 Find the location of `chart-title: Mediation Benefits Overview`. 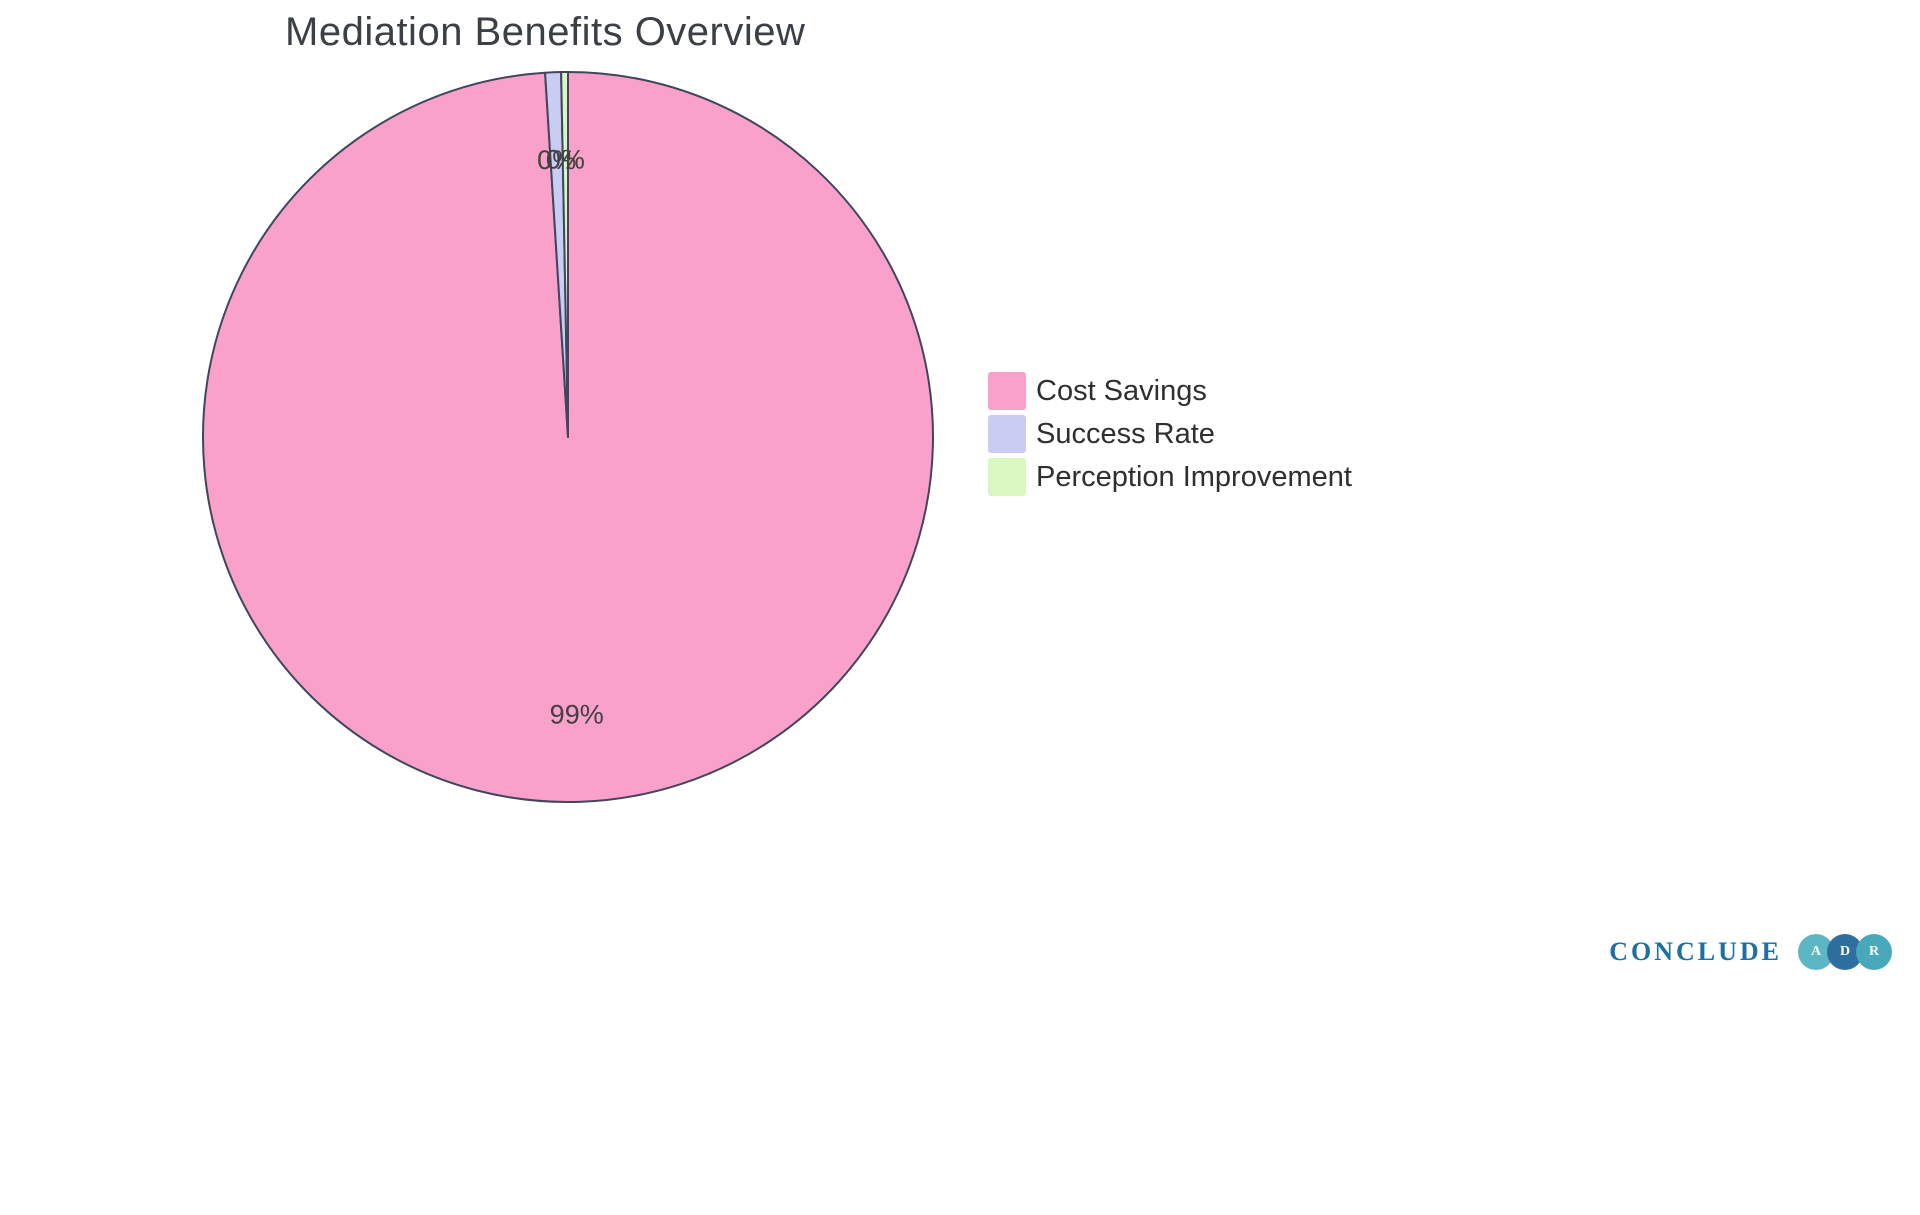

chart-title: Mediation Benefits Overview is located at coordinates (545, 32).